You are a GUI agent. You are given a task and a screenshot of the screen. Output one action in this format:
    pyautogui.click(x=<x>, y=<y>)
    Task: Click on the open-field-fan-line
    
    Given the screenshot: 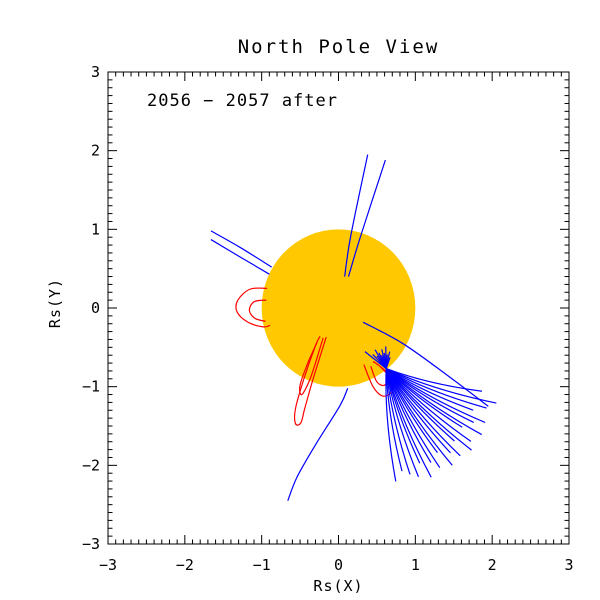 What is the action you would take?
    pyautogui.click(x=391, y=419)
    